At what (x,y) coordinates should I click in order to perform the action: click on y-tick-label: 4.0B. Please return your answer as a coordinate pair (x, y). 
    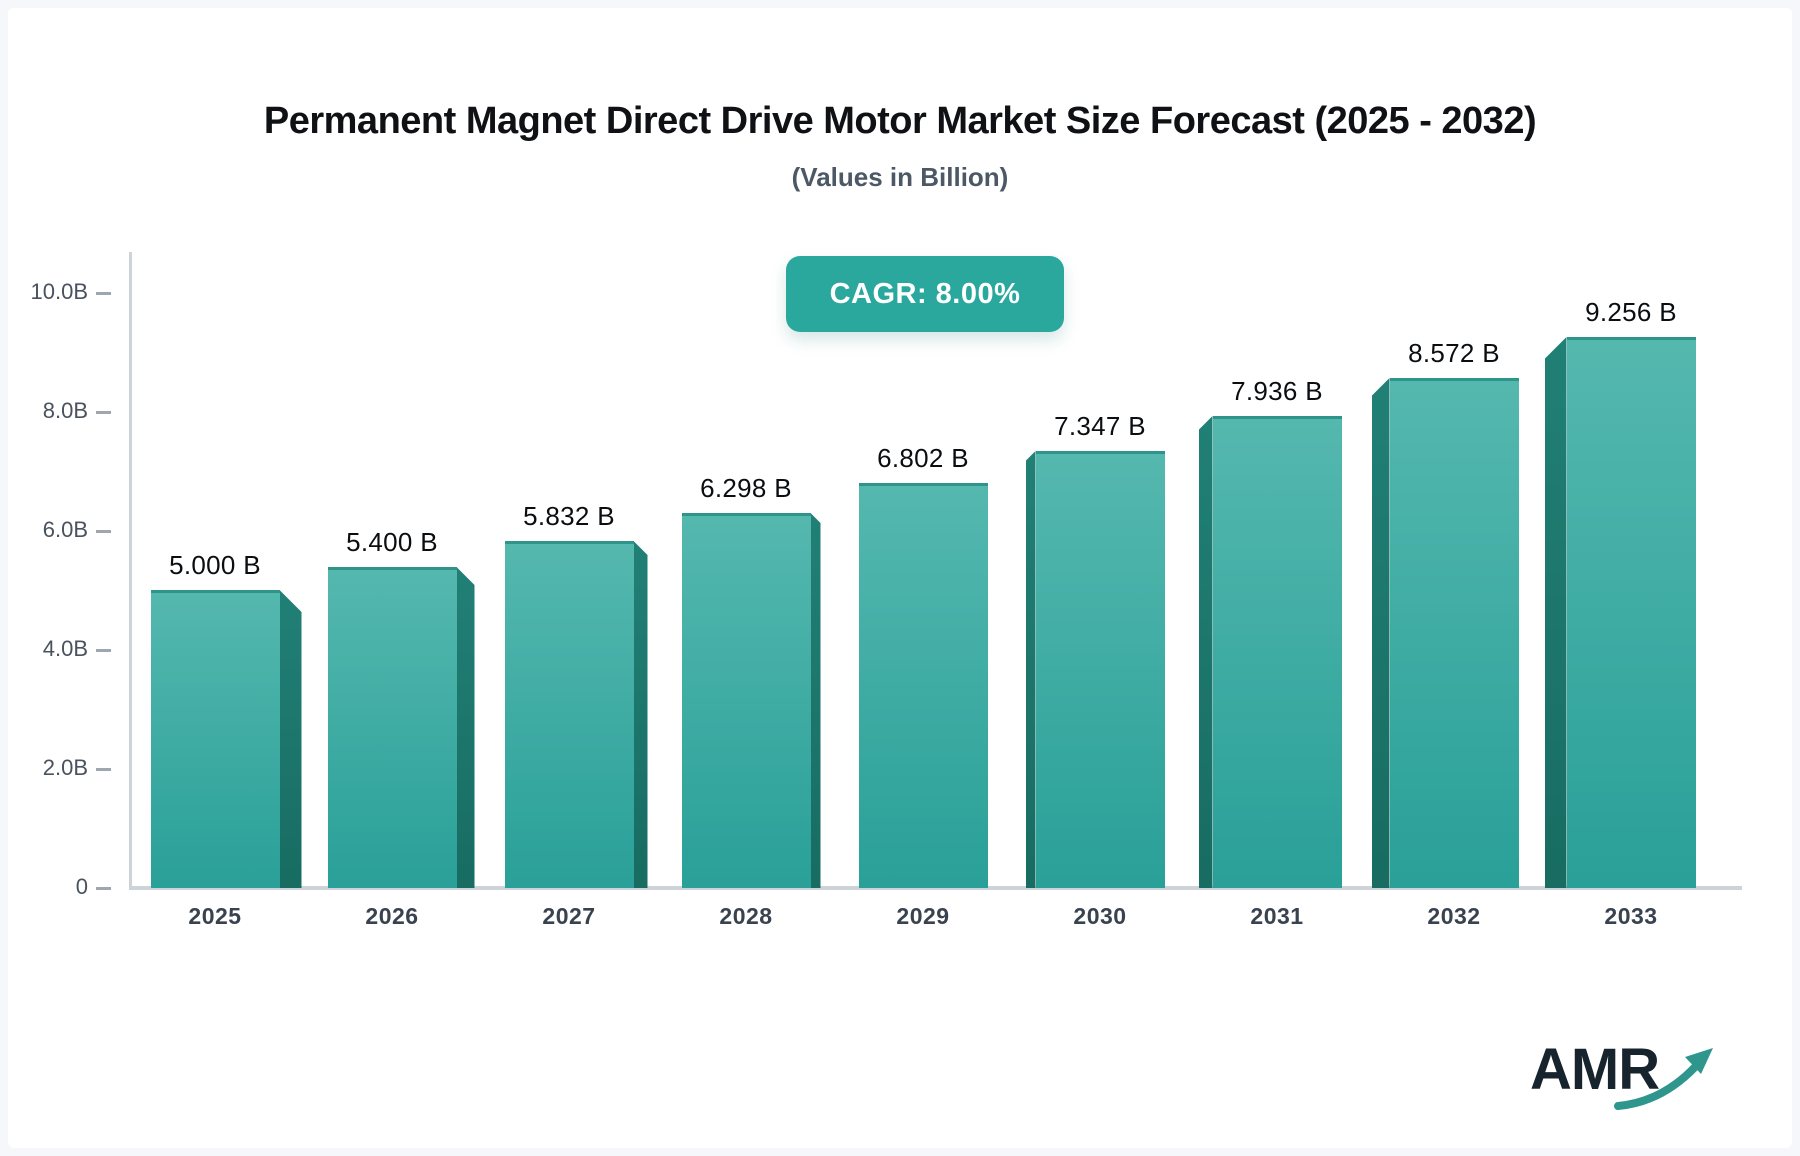
    Looking at the image, I should click on (65, 648).